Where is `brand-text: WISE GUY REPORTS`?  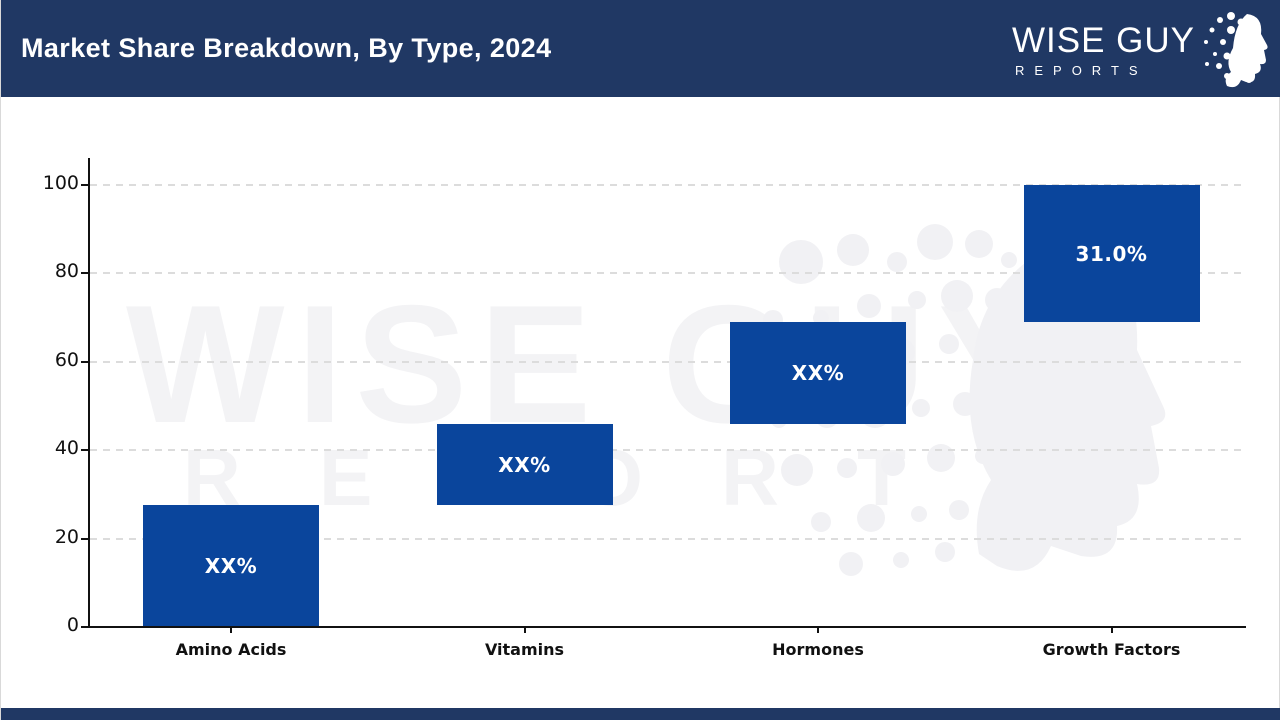 brand-text: WISE GUY REPORTS is located at coordinates (1103, 50).